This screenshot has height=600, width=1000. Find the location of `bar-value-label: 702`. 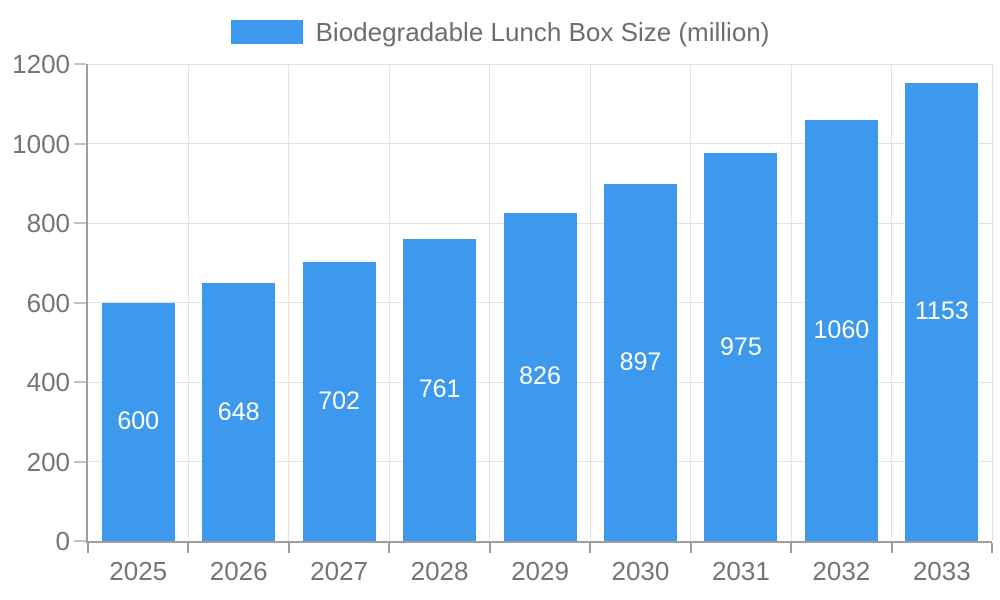

bar-value-label: 702 is located at coordinates (339, 400).